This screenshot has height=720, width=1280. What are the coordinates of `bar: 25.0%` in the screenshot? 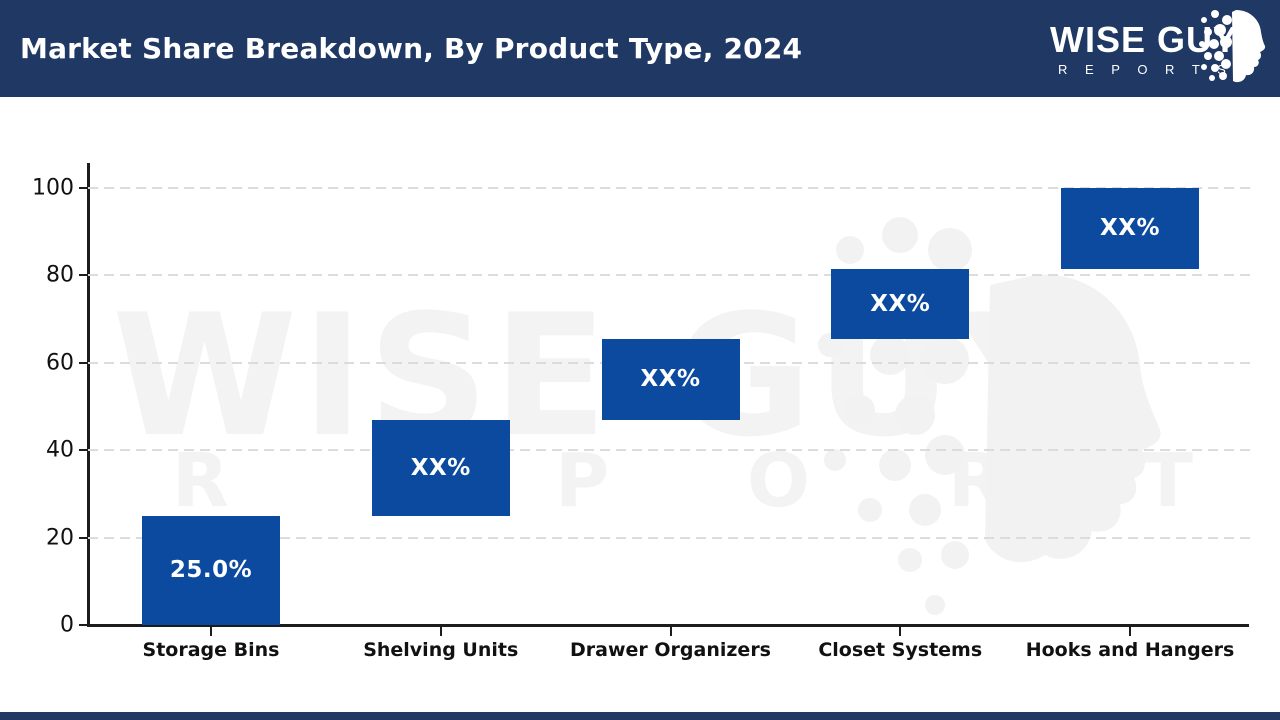 It's located at (211, 570).